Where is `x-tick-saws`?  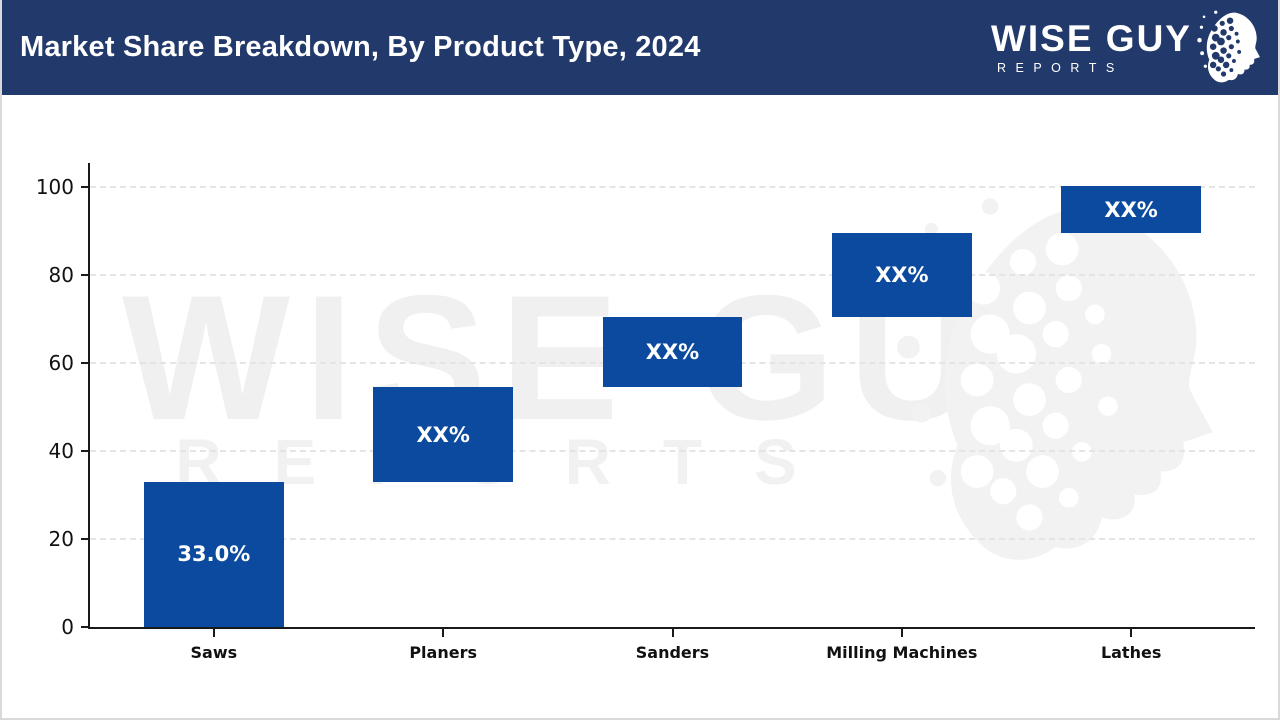
x-tick-saws is located at coordinates (213, 633).